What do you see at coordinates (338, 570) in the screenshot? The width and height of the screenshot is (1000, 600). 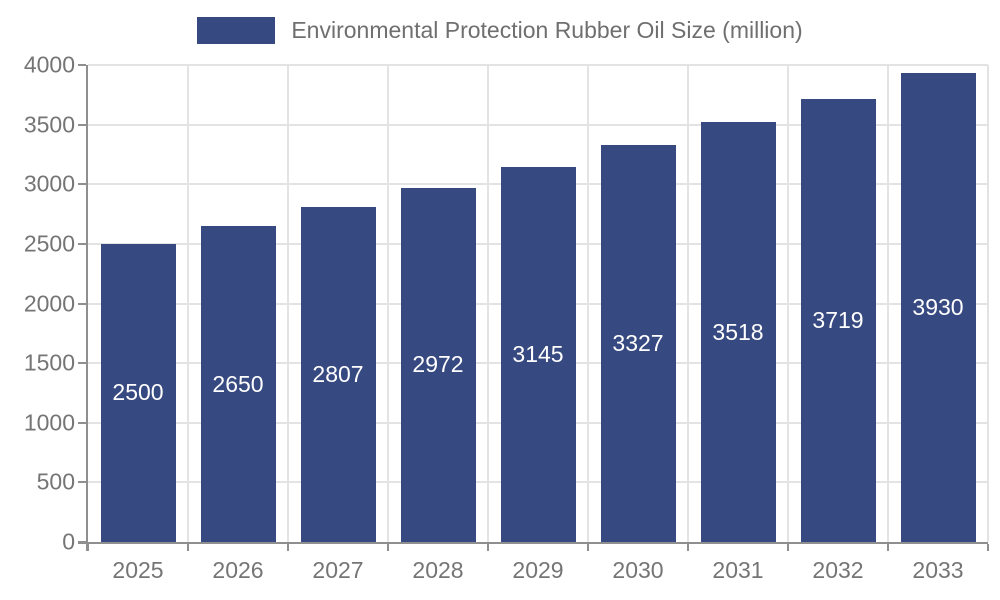 I see `x-tick-label: 2027` at bounding box center [338, 570].